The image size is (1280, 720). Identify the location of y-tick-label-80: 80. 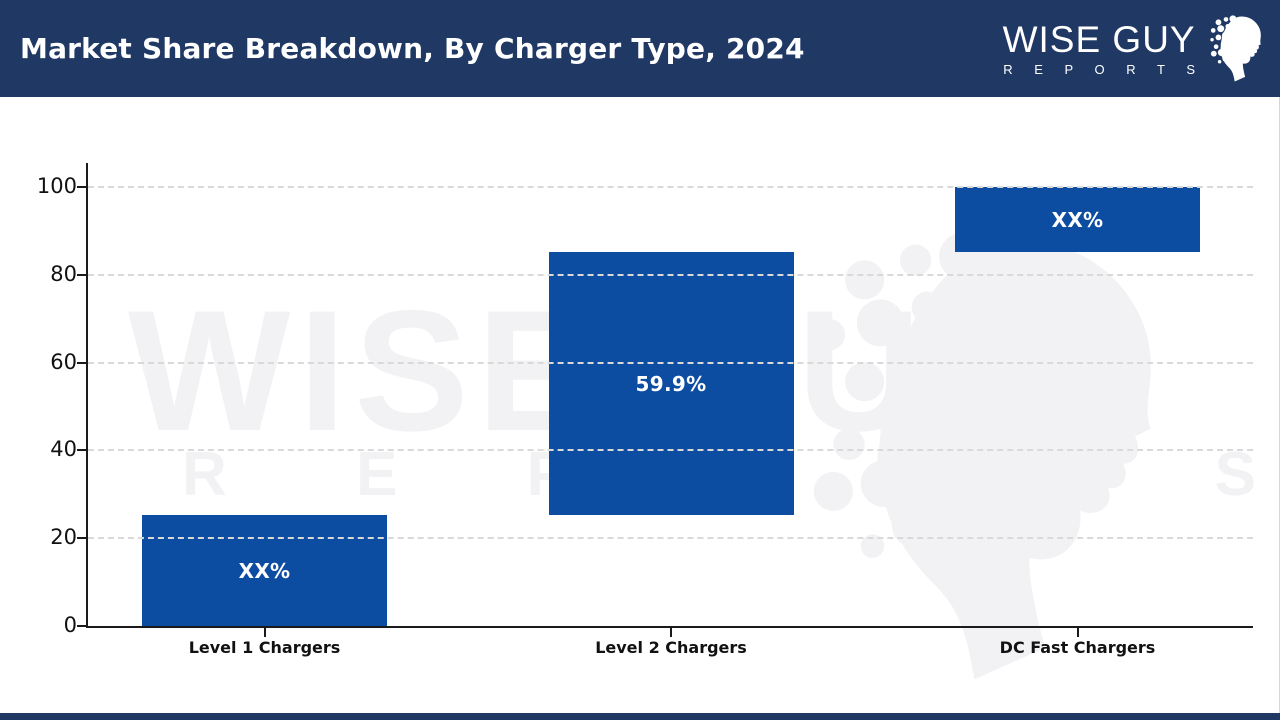
(63, 273).